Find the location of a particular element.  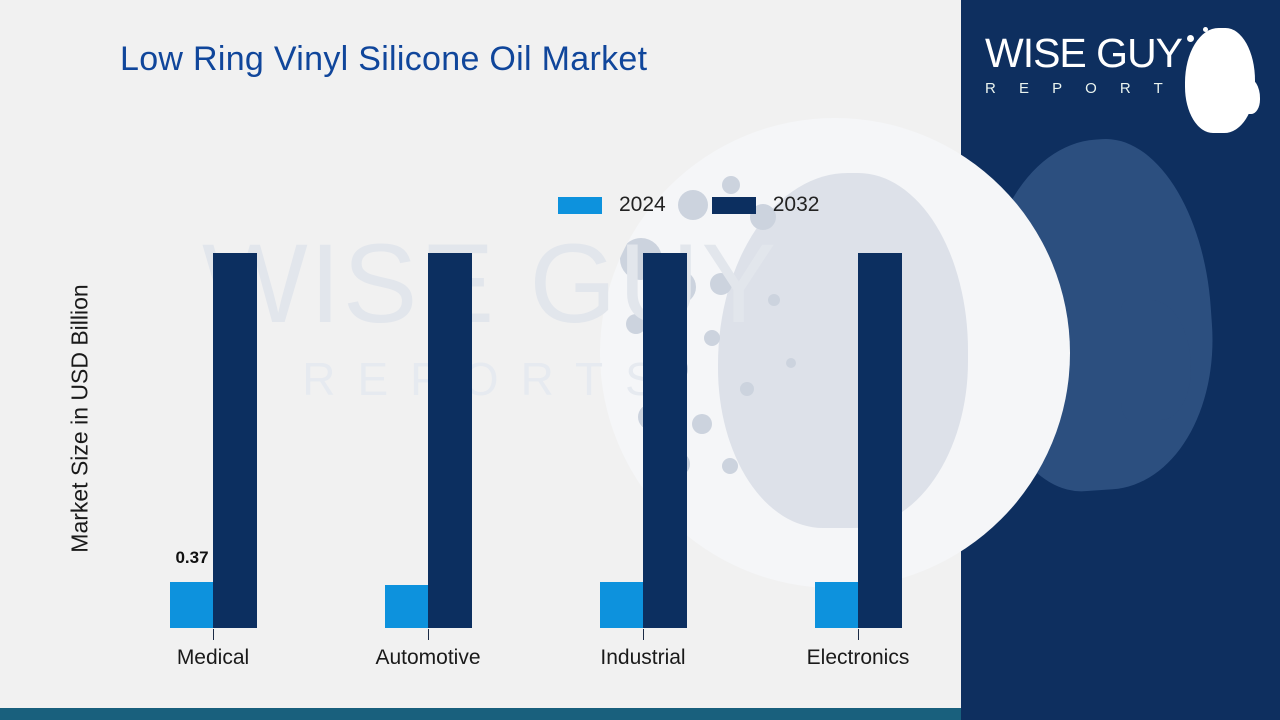

category-label-medical: Medical is located at coordinates (213, 657).